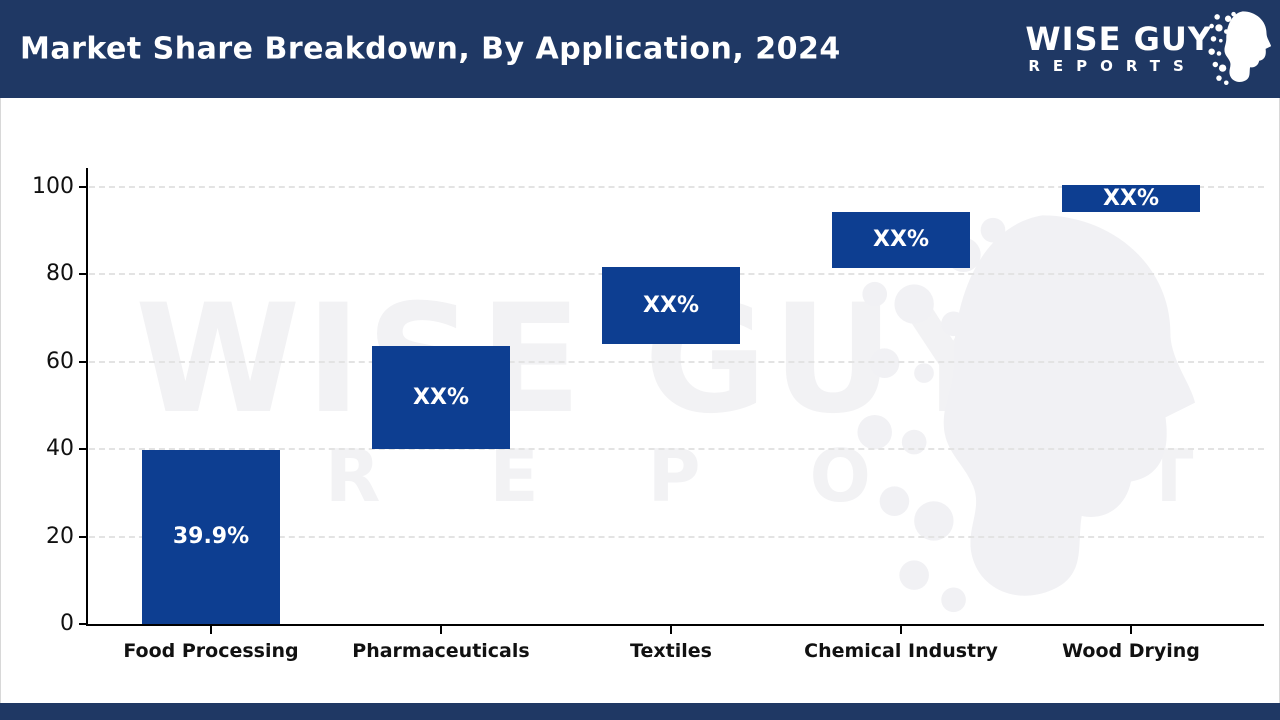 Image resolution: width=1280 pixels, height=720 pixels. Describe the element at coordinates (60, 361) in the screenshot. I see `y-axis-tick-label: 60` at that location.